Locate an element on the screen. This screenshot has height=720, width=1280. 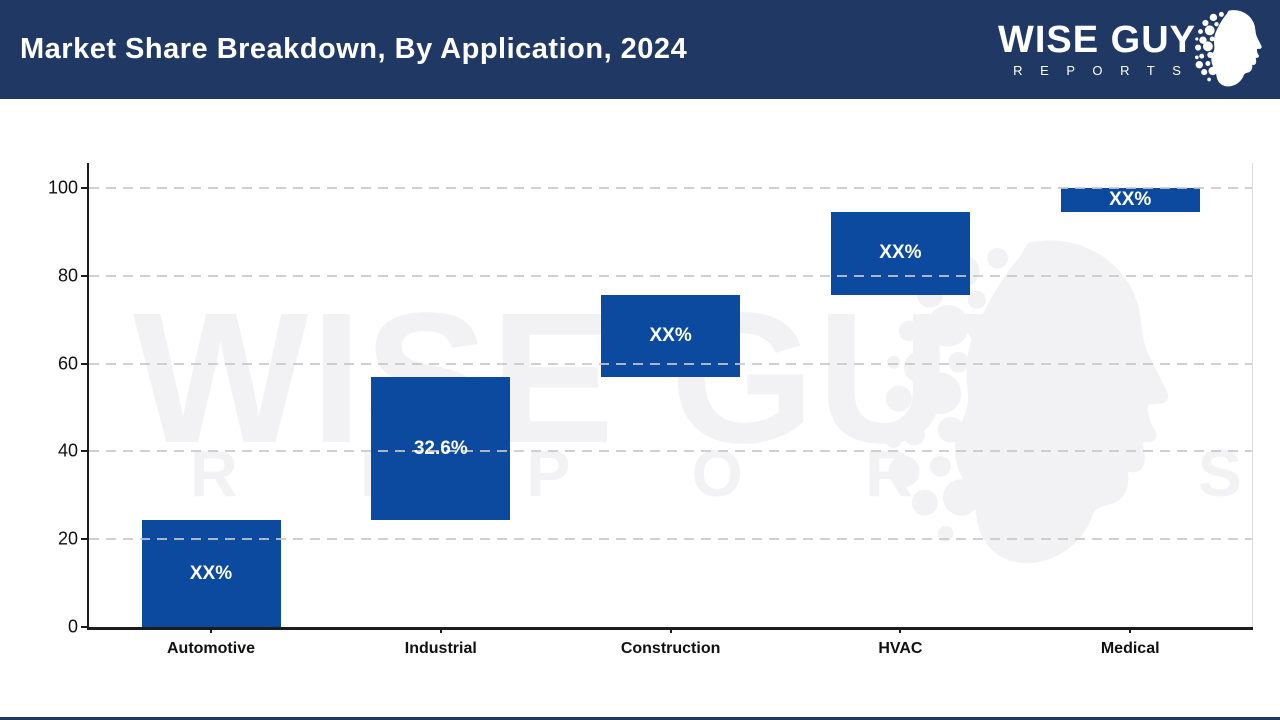
x-tick-mark-industrial is located at coordinates (440, 630).